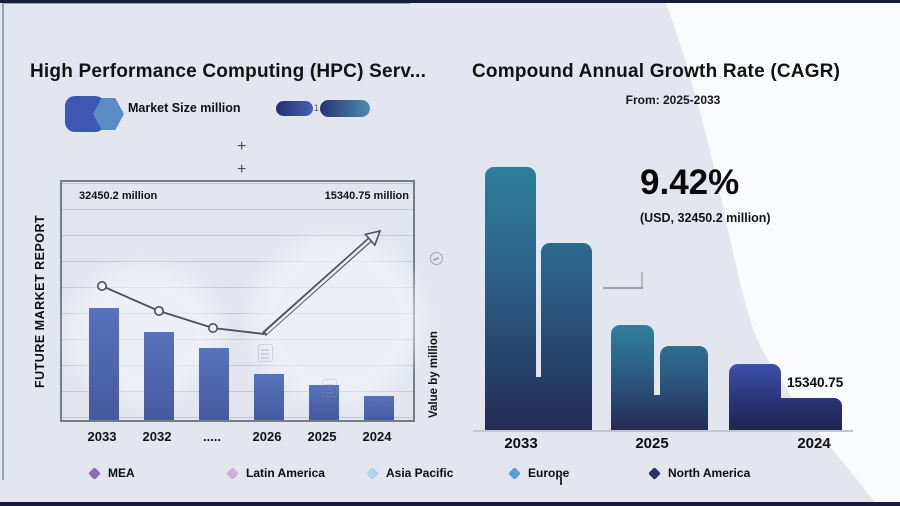 The width and height of the screenshot is (900, 506). I want to click on cagr-note: (USD, 32450.2 million), so click(705, 218).